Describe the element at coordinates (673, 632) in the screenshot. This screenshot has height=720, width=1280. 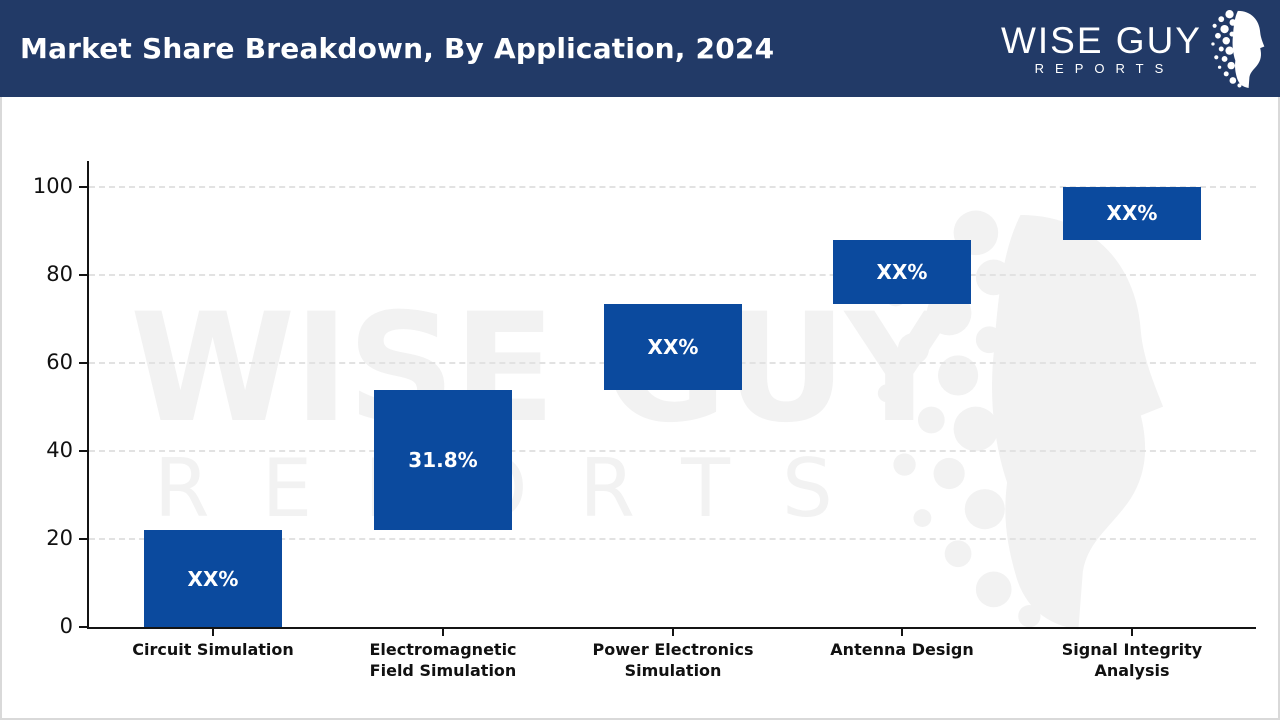
I see `x-tick-mark-power-electronics-simulation` at that location.